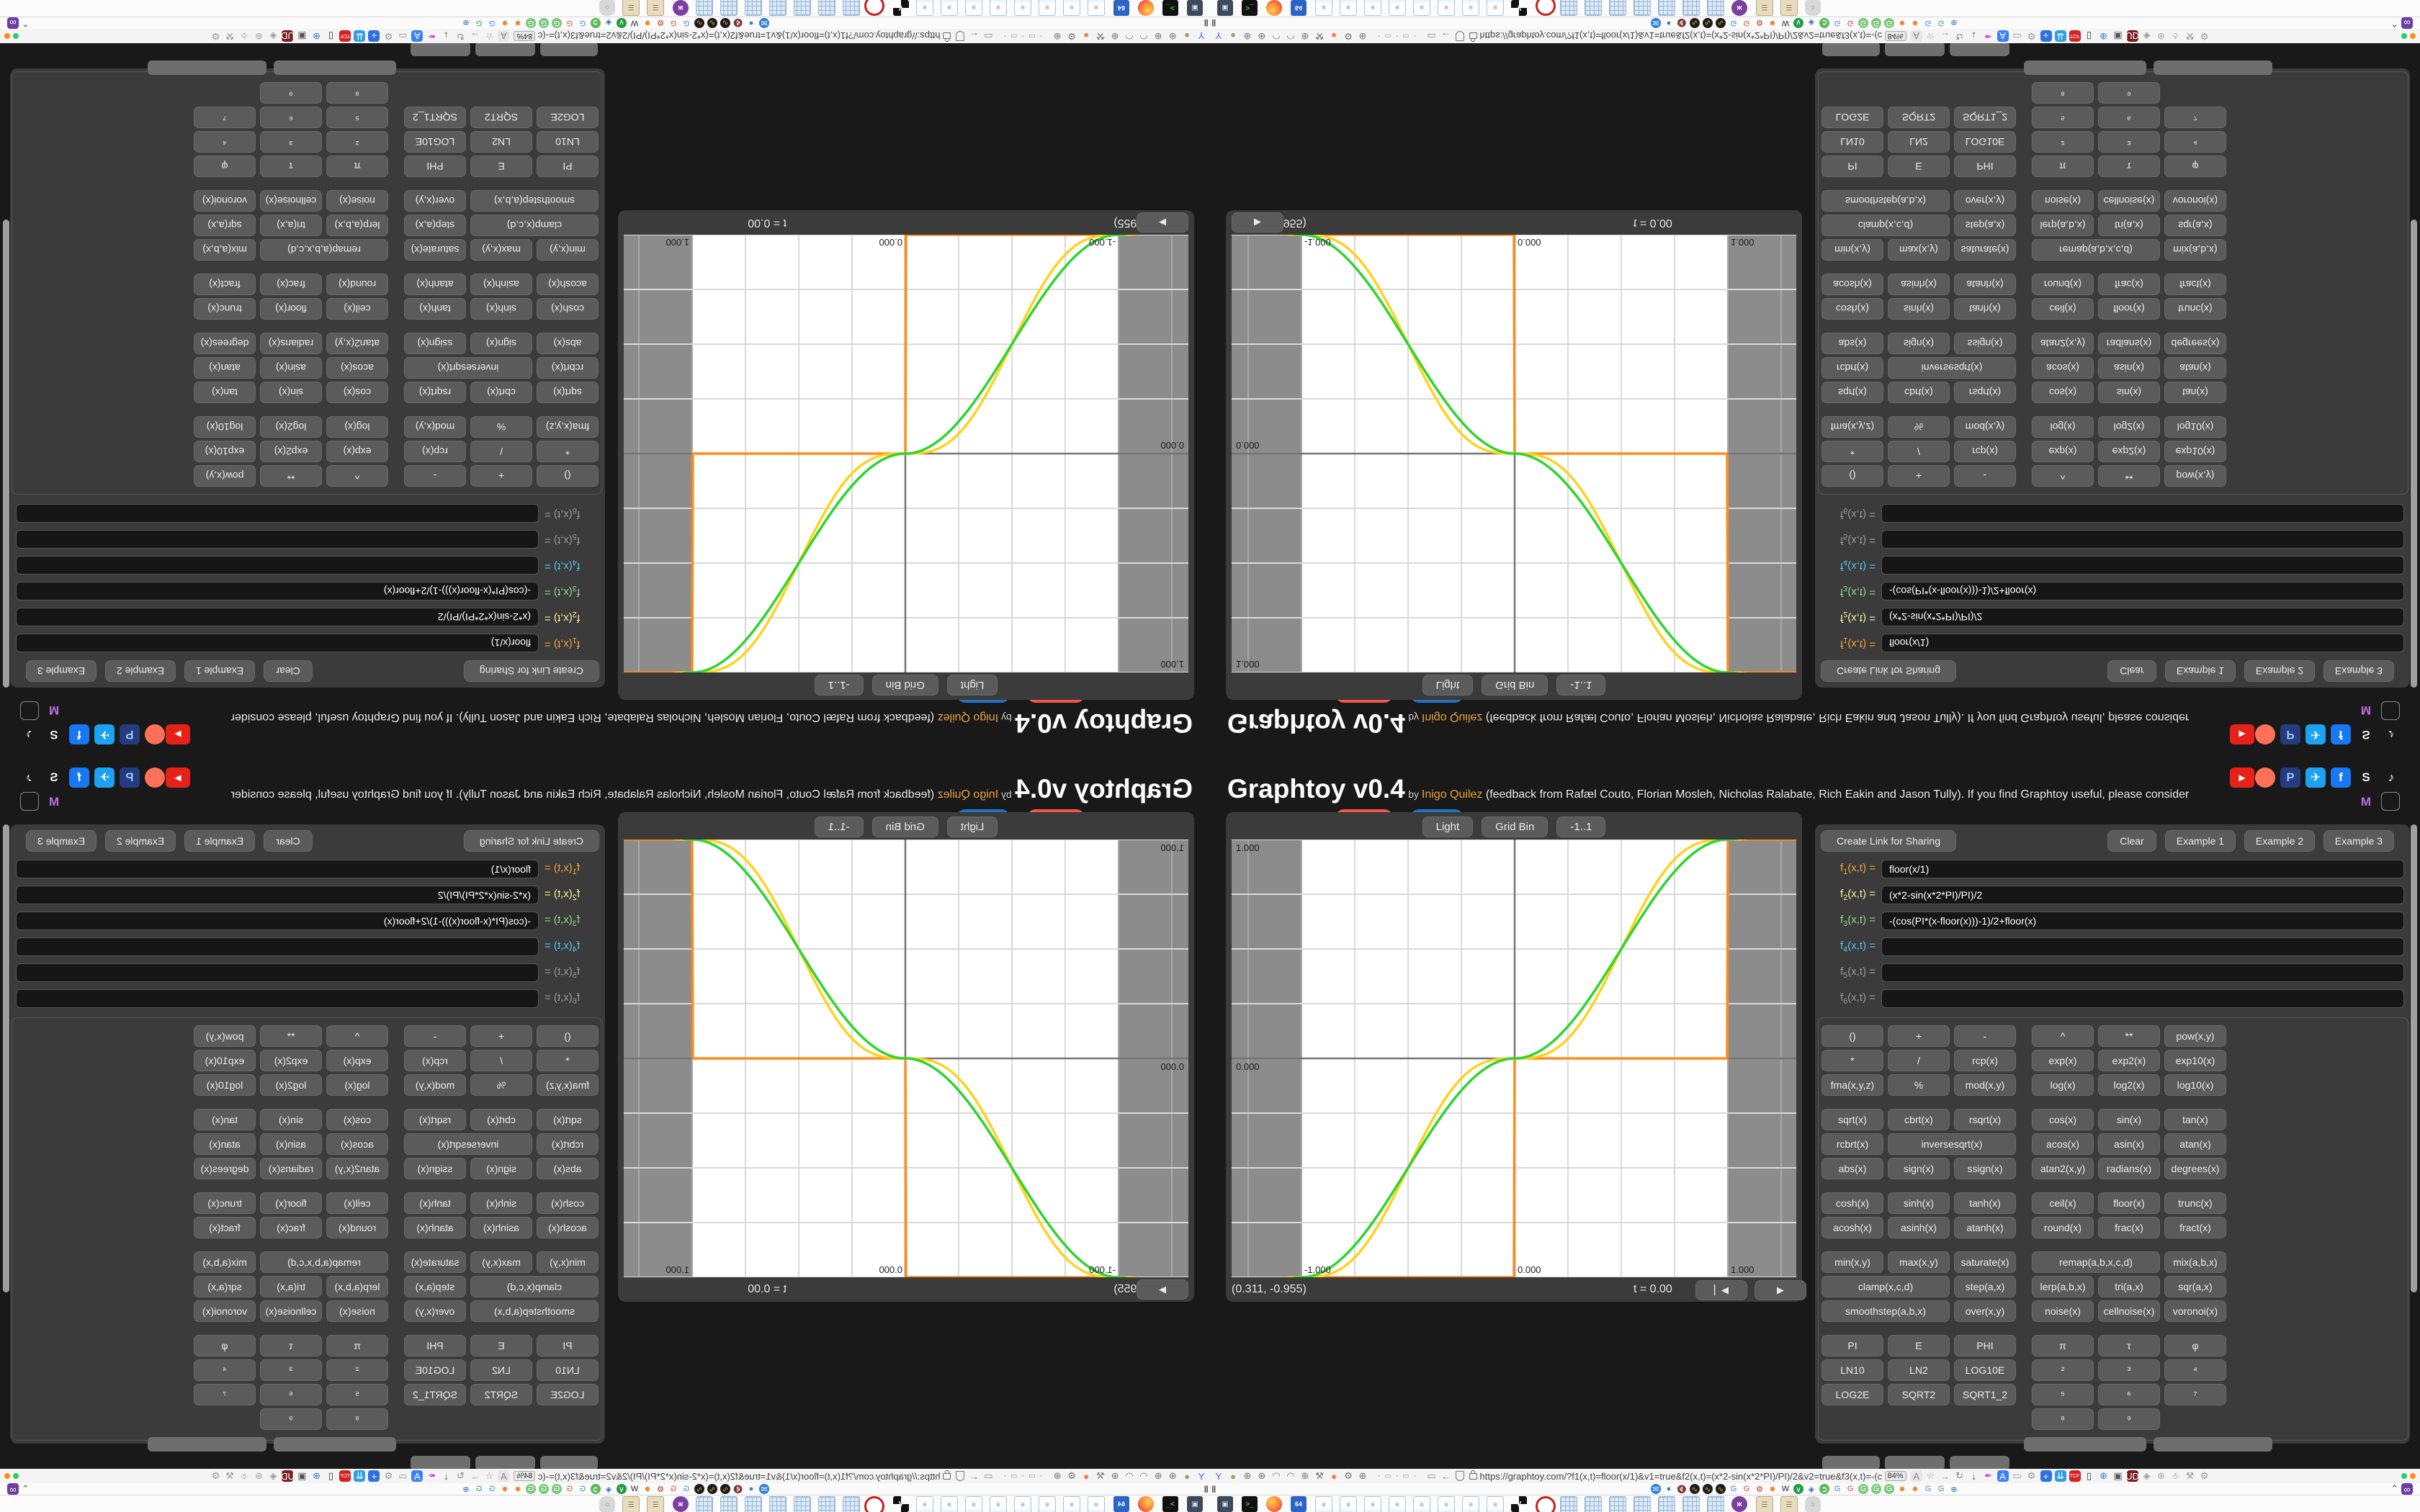  I want to click on fn-button--: ⁵, so click(357, 117).